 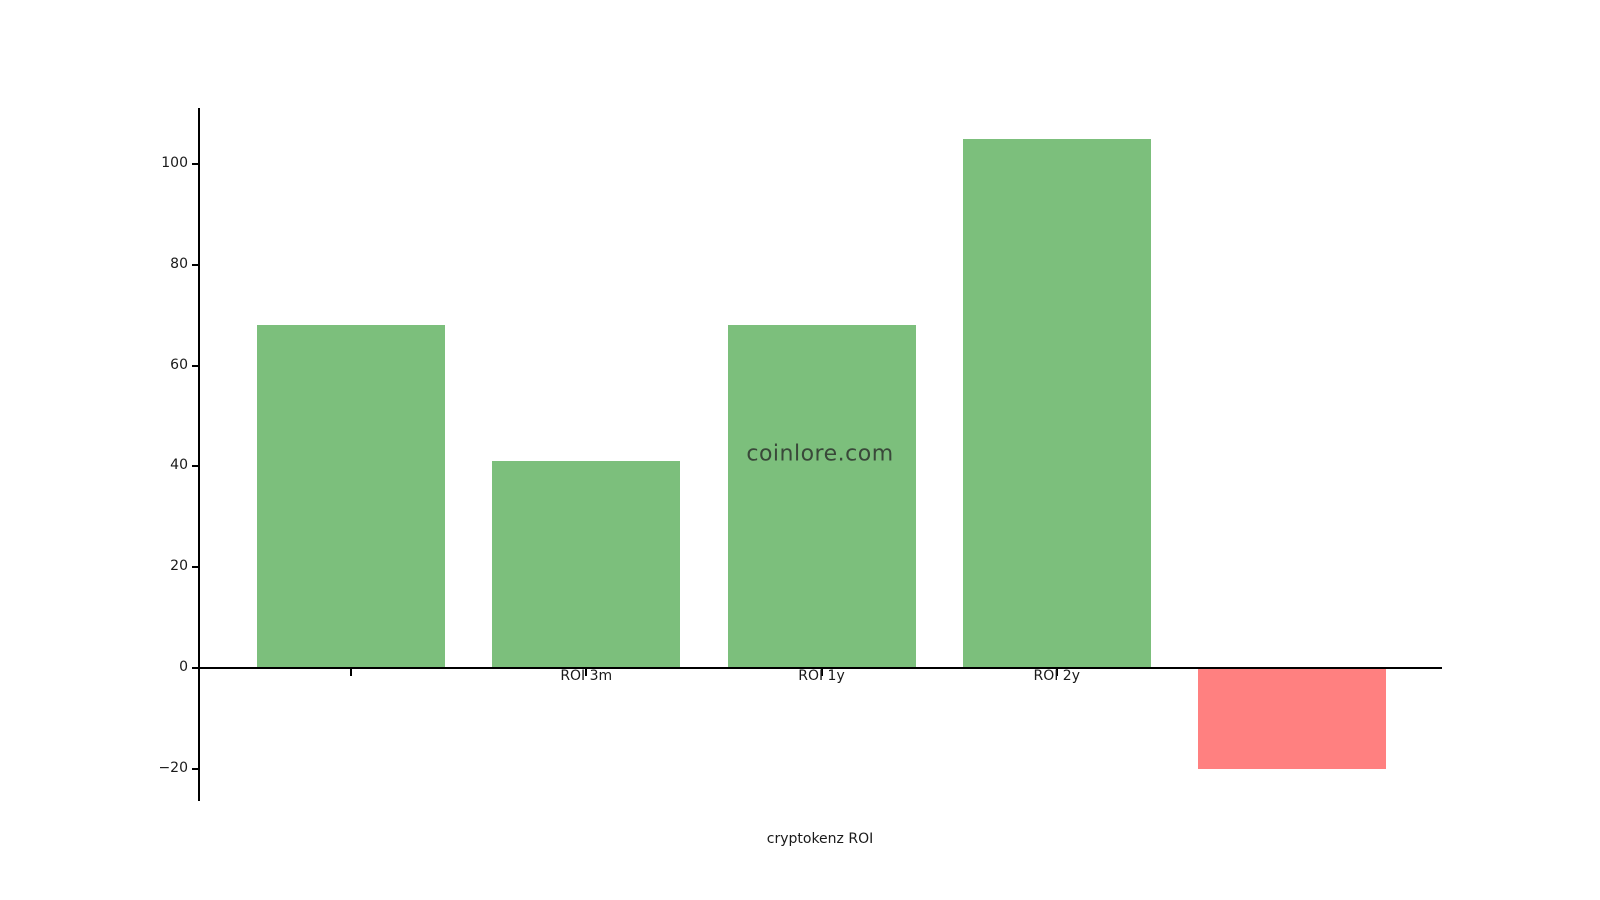 I want to click on y-tick-label-40: 40, so click(x=179, y=465).